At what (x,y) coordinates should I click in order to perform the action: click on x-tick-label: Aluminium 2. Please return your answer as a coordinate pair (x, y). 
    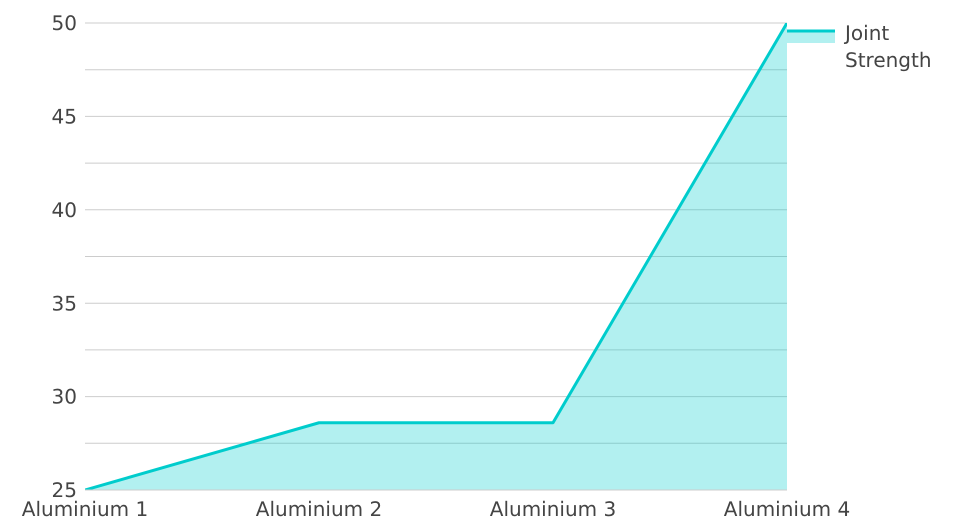
    Looking at the image, I should click on (319, 509).